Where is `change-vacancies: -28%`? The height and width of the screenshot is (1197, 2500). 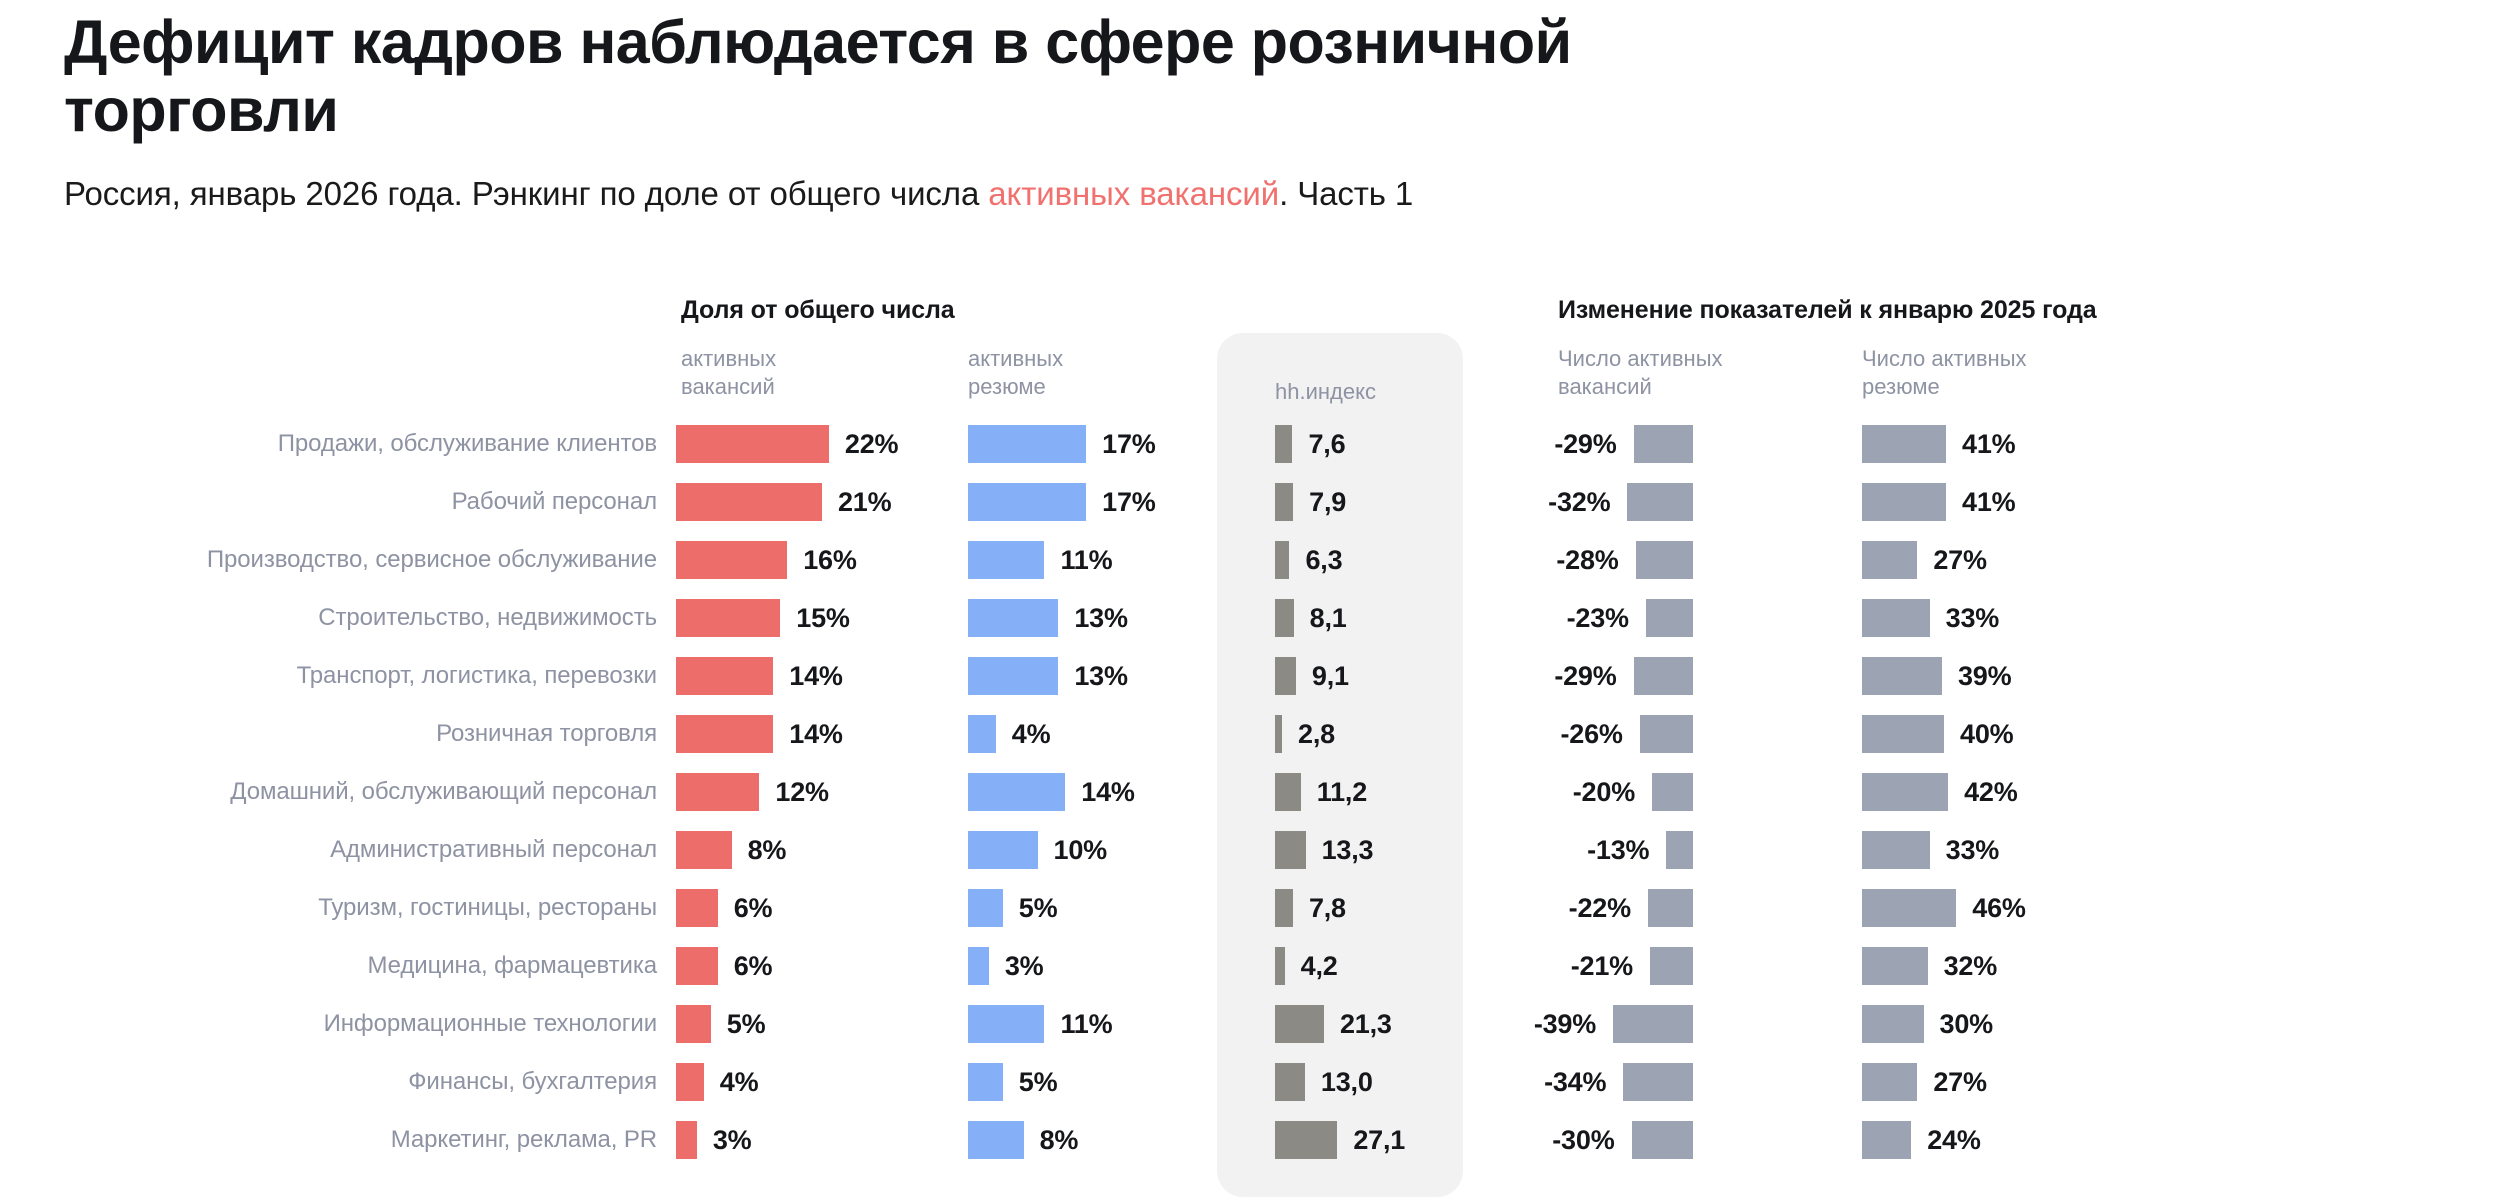 change-vacancies: -28% is located at coordinates (1624, 560).